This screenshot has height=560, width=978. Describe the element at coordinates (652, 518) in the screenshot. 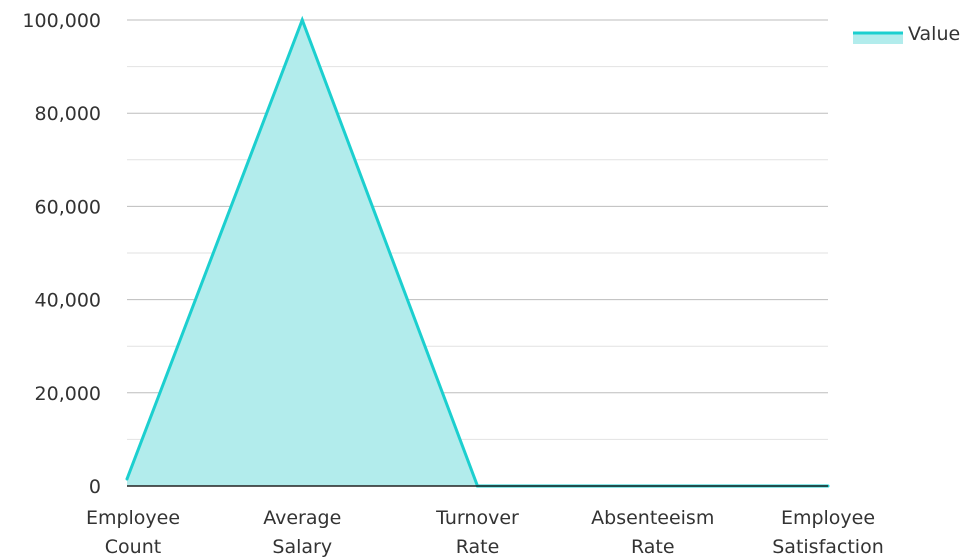

I see `x-tick-label: Absenteeism` at that location.